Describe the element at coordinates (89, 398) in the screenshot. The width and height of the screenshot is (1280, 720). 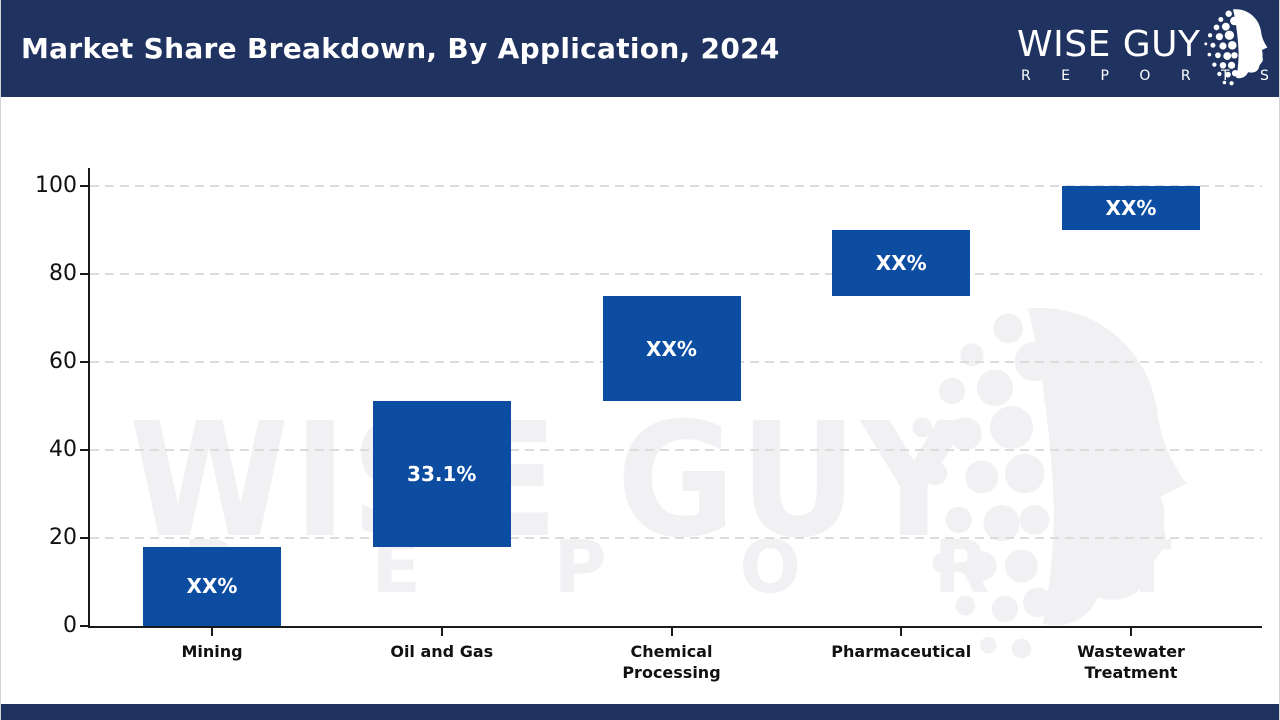
I see `y-axis` at that location.